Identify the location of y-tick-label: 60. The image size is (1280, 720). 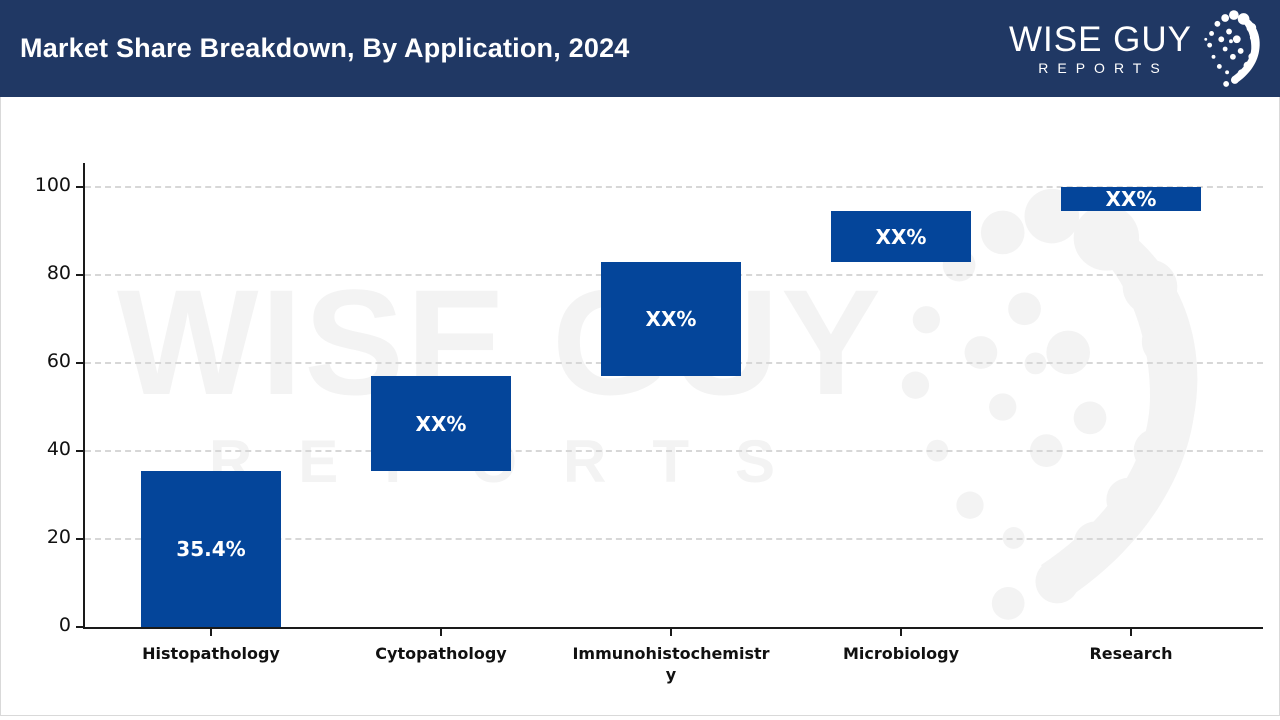
(58, 361).